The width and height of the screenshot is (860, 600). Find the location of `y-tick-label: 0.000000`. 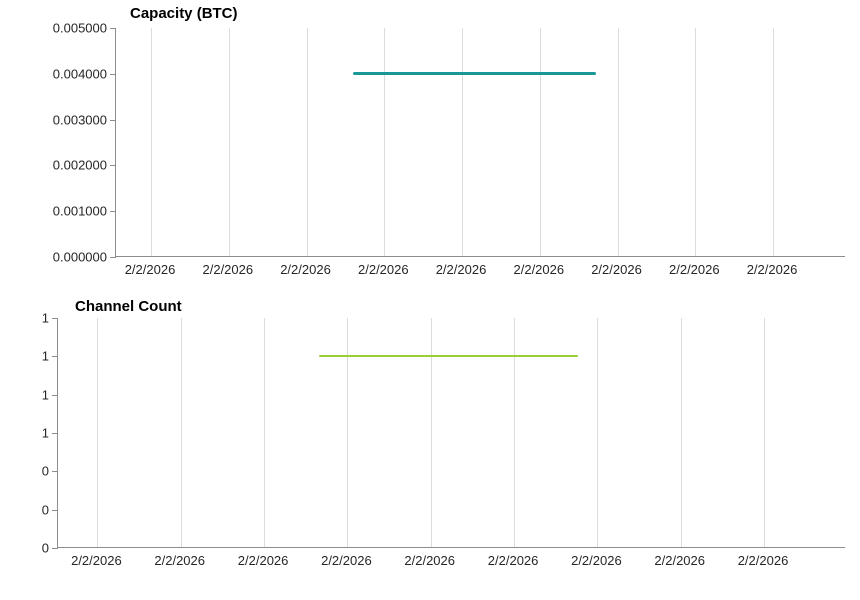

y-tick-label: 0.000000 is located at coordinates (79, 257).